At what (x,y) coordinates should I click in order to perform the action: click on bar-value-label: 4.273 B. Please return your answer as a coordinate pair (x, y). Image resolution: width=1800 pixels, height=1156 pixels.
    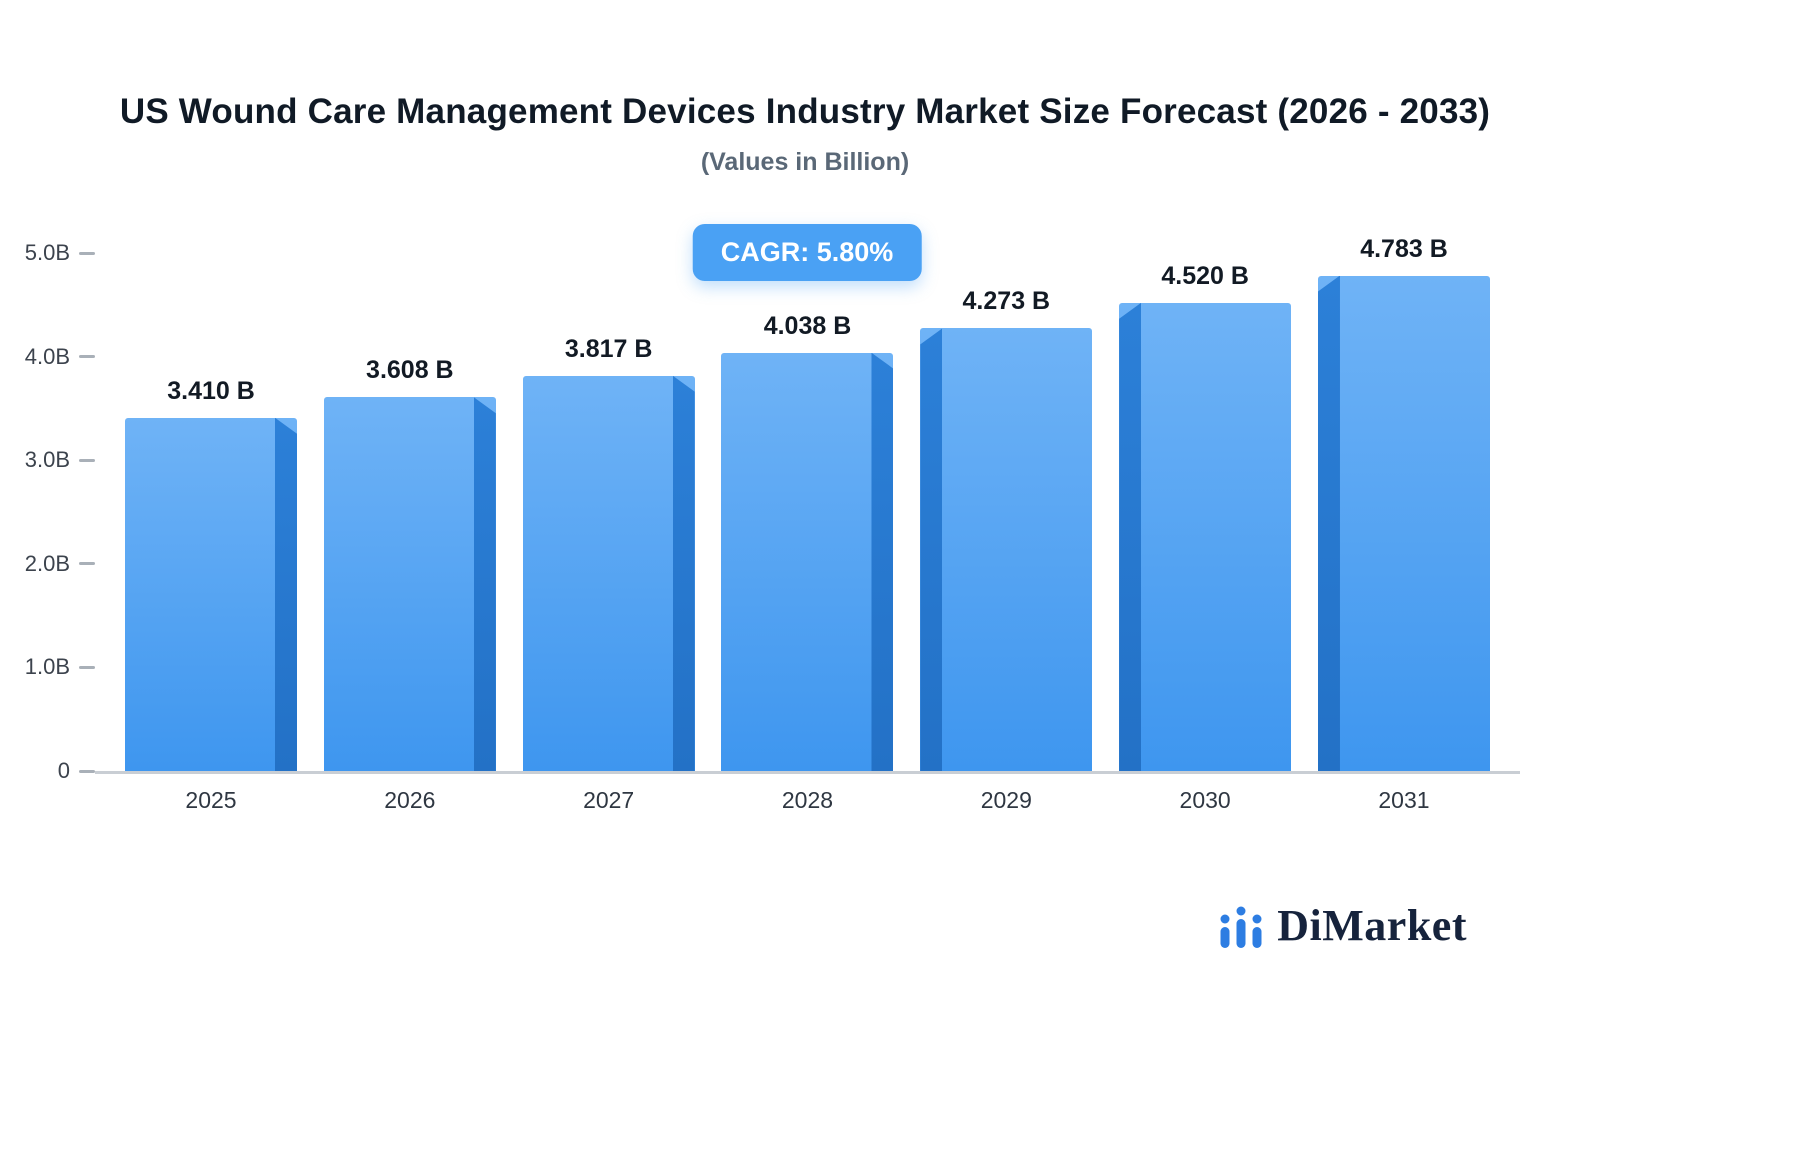
    Looking at the image, I should click on (1006, 301).